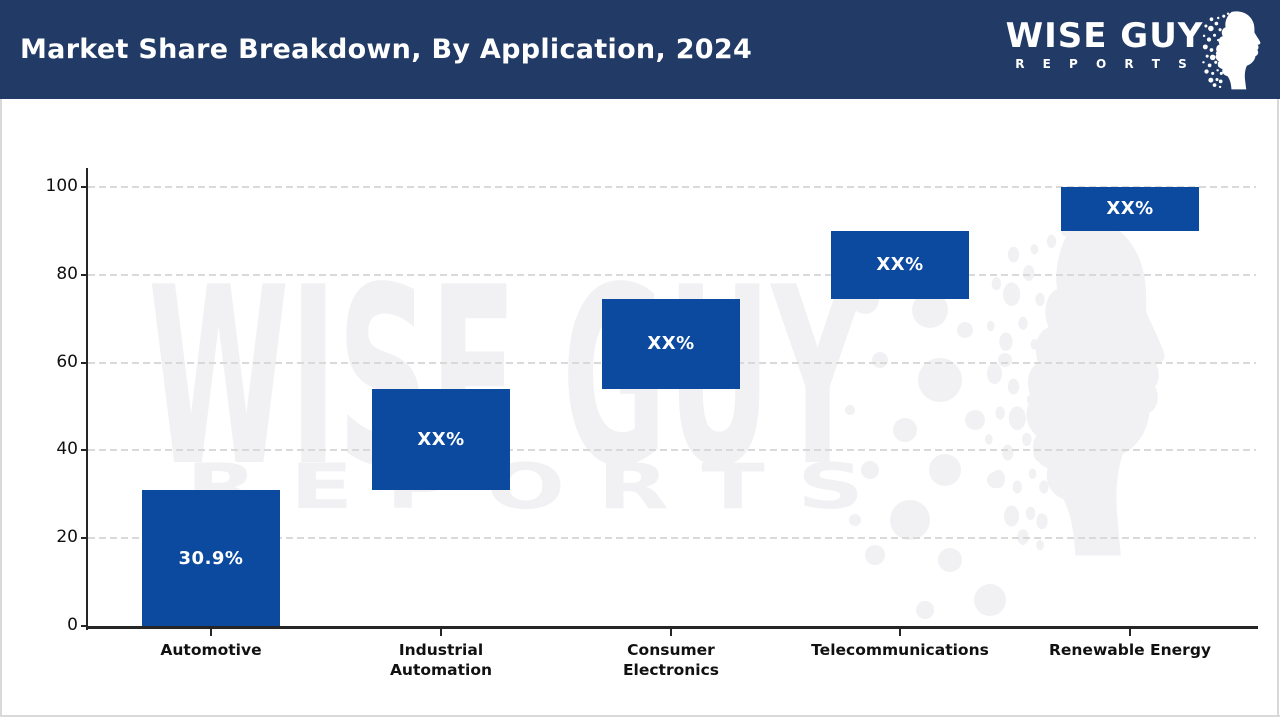 Image resolution: width=1280 pixels, height=720 pixels. I want to click on logo-head-icon, so click(1231, 50).